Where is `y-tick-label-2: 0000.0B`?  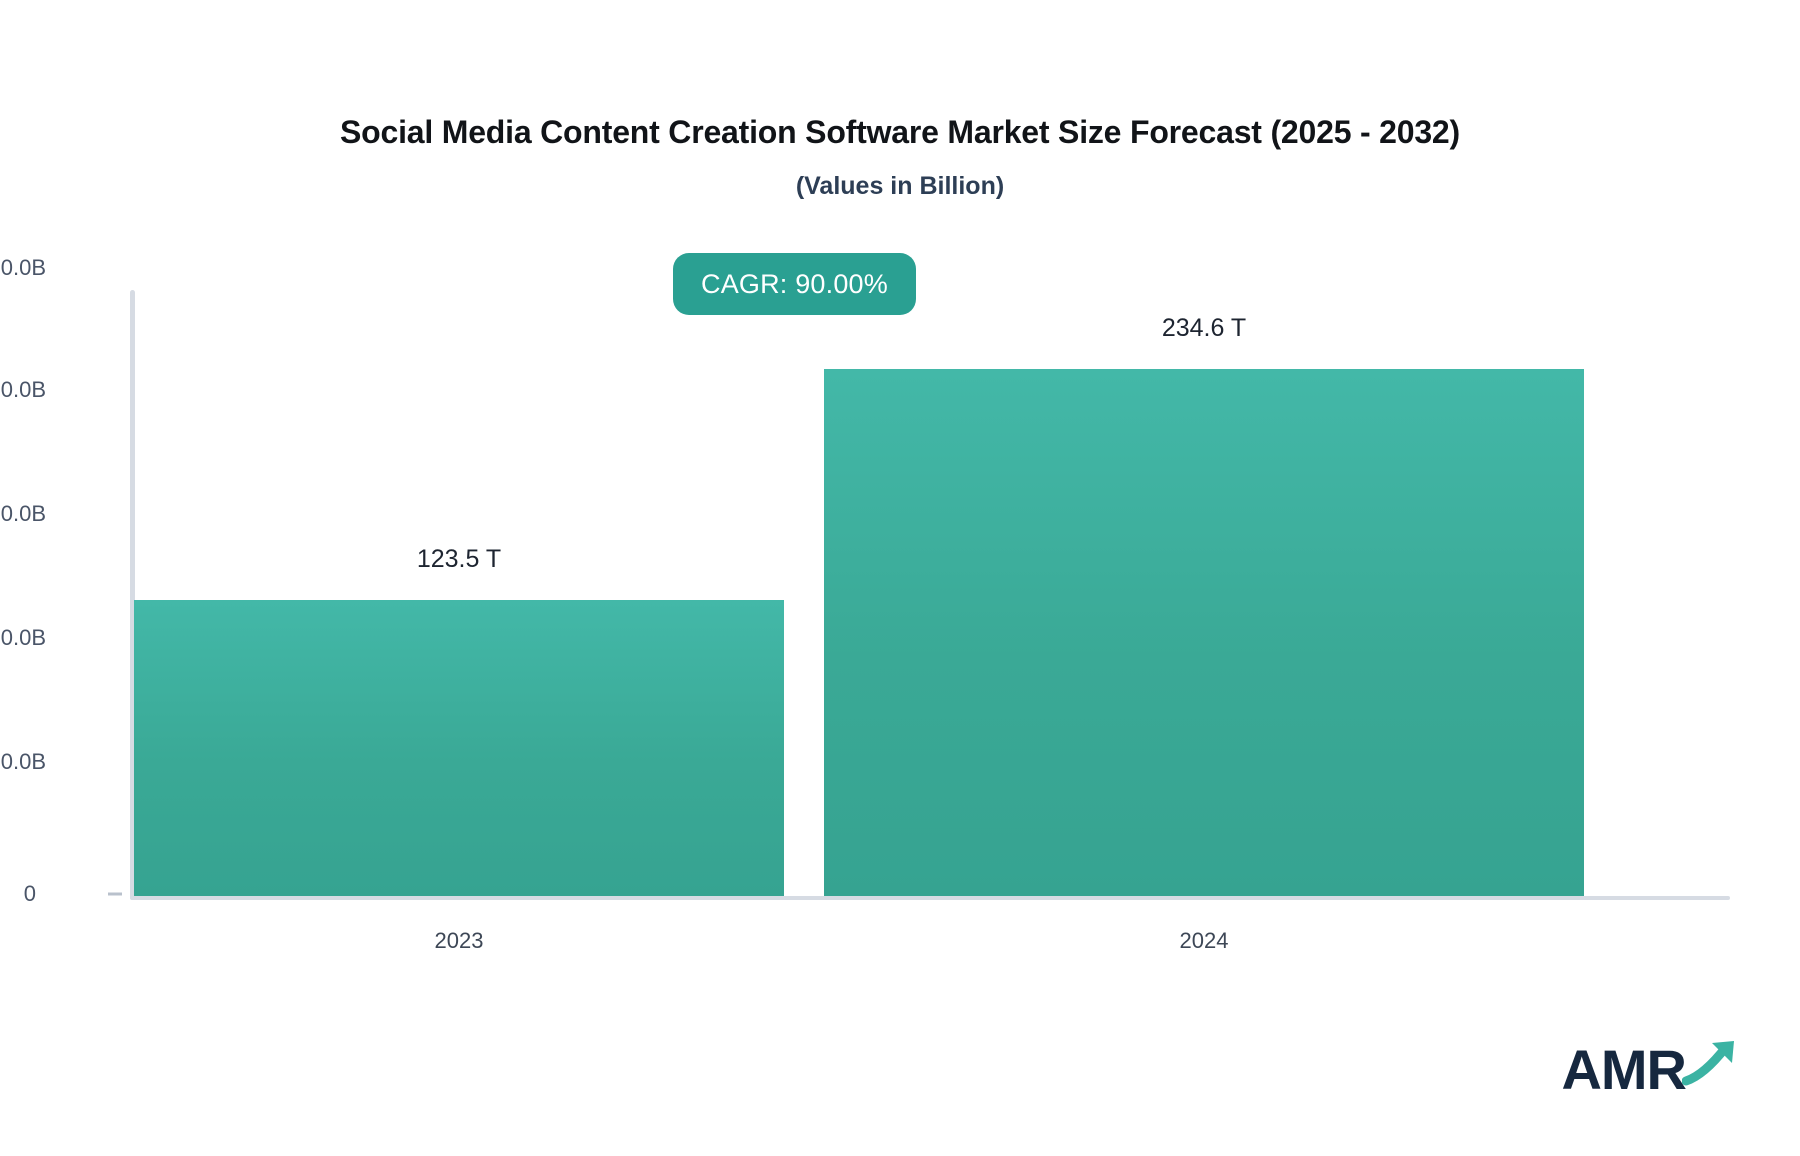 y-tick-label-2: 0000.0B is located at coordinates (23, 637).